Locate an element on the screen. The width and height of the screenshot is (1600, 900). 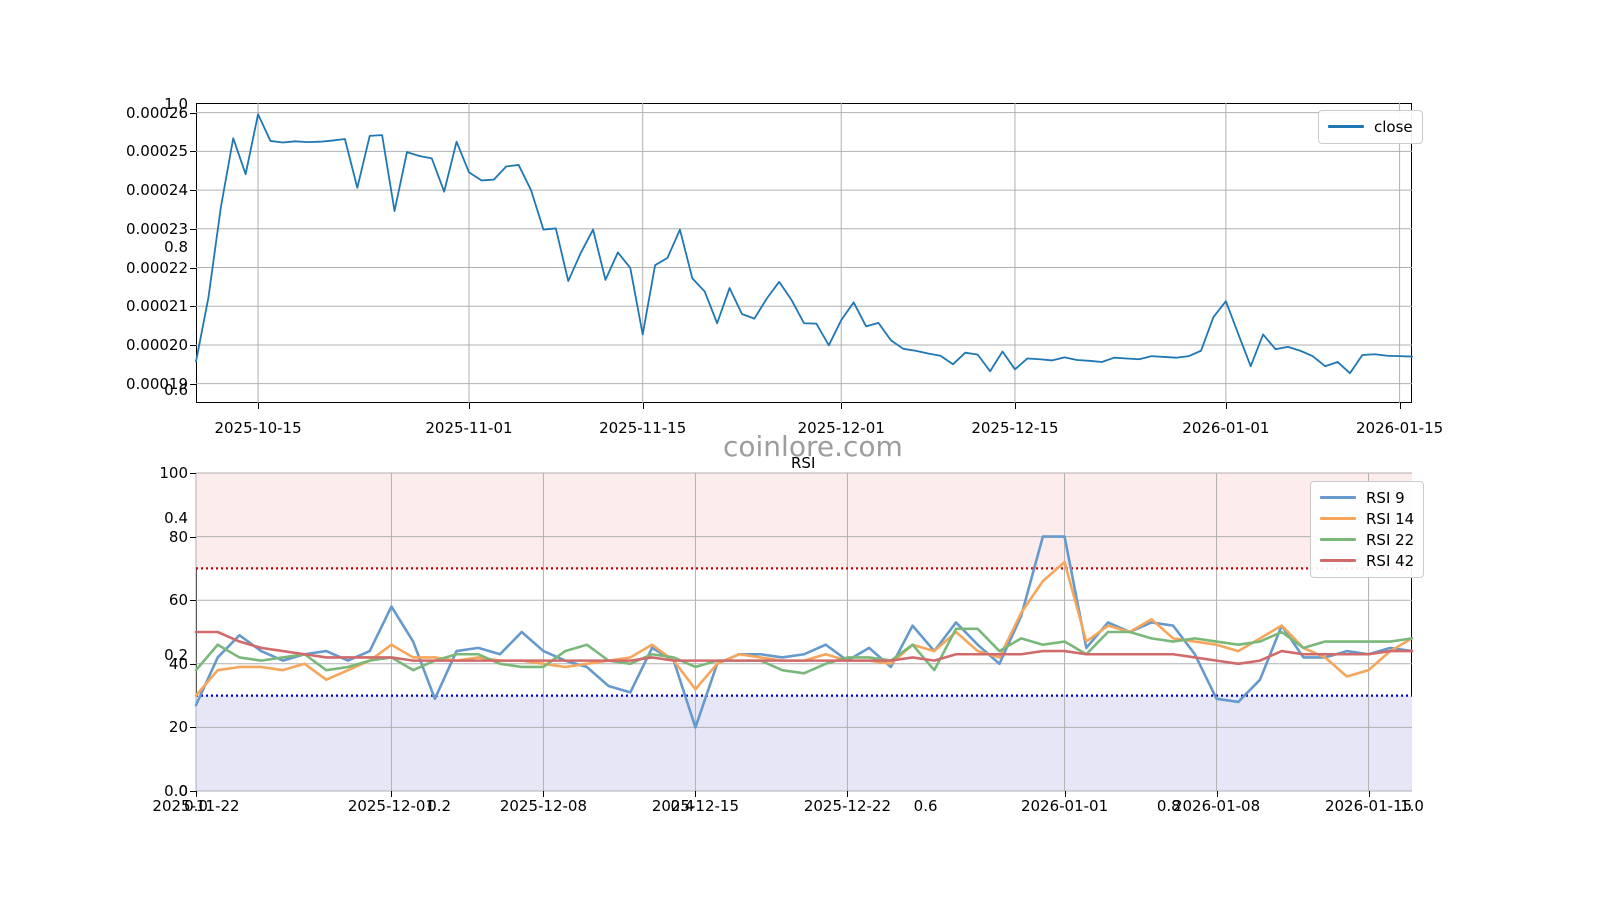
rsi-overlay-x-tick: 0.0 is located at coordinates (196, 806).